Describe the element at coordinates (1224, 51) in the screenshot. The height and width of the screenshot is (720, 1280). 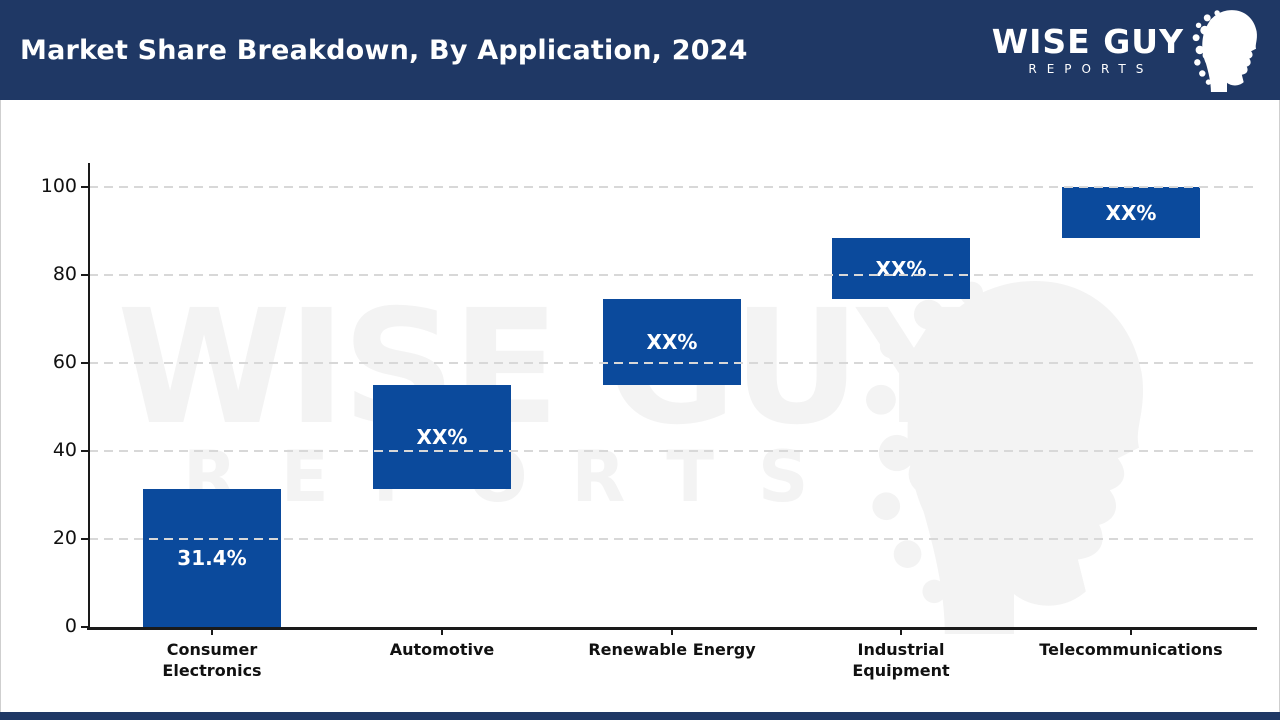
I see `logo-head-icon` at that location.